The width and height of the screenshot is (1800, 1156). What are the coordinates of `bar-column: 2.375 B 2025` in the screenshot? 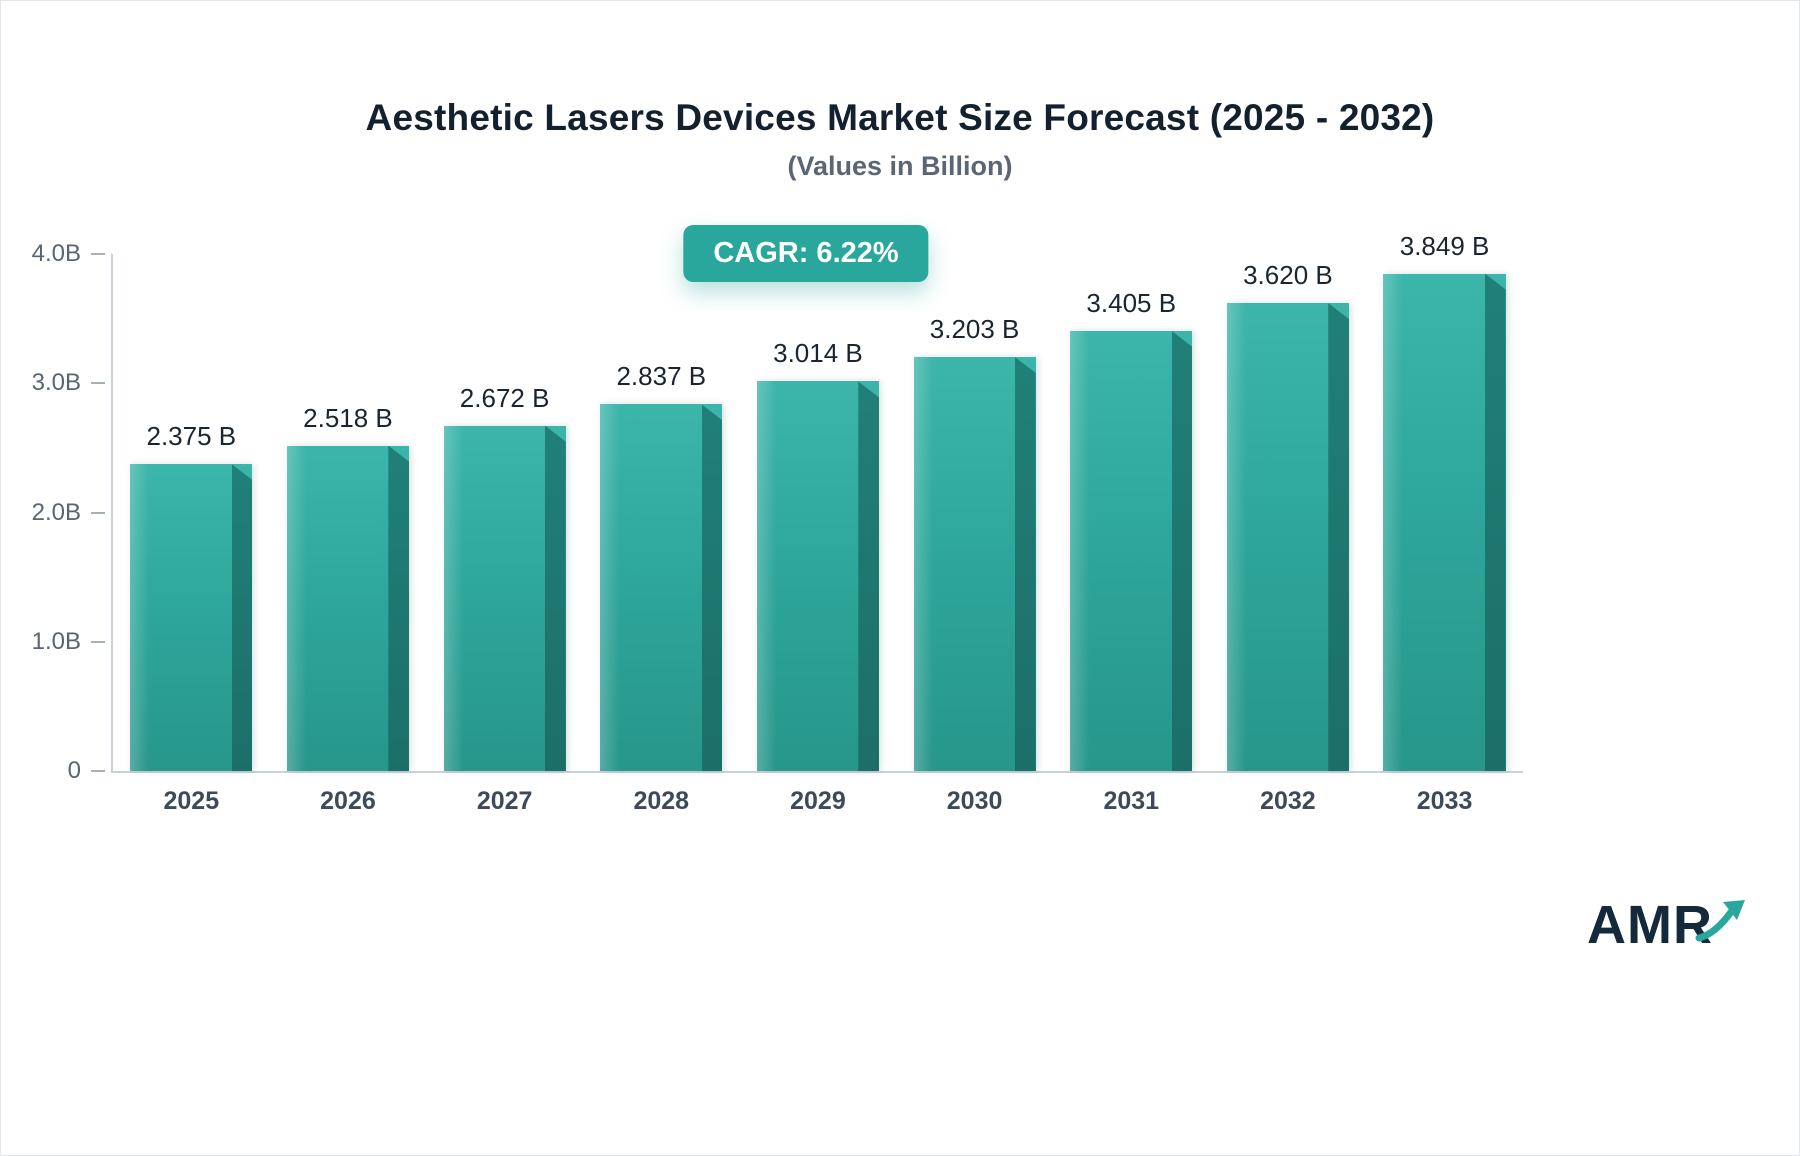 It's located at (191, 534).